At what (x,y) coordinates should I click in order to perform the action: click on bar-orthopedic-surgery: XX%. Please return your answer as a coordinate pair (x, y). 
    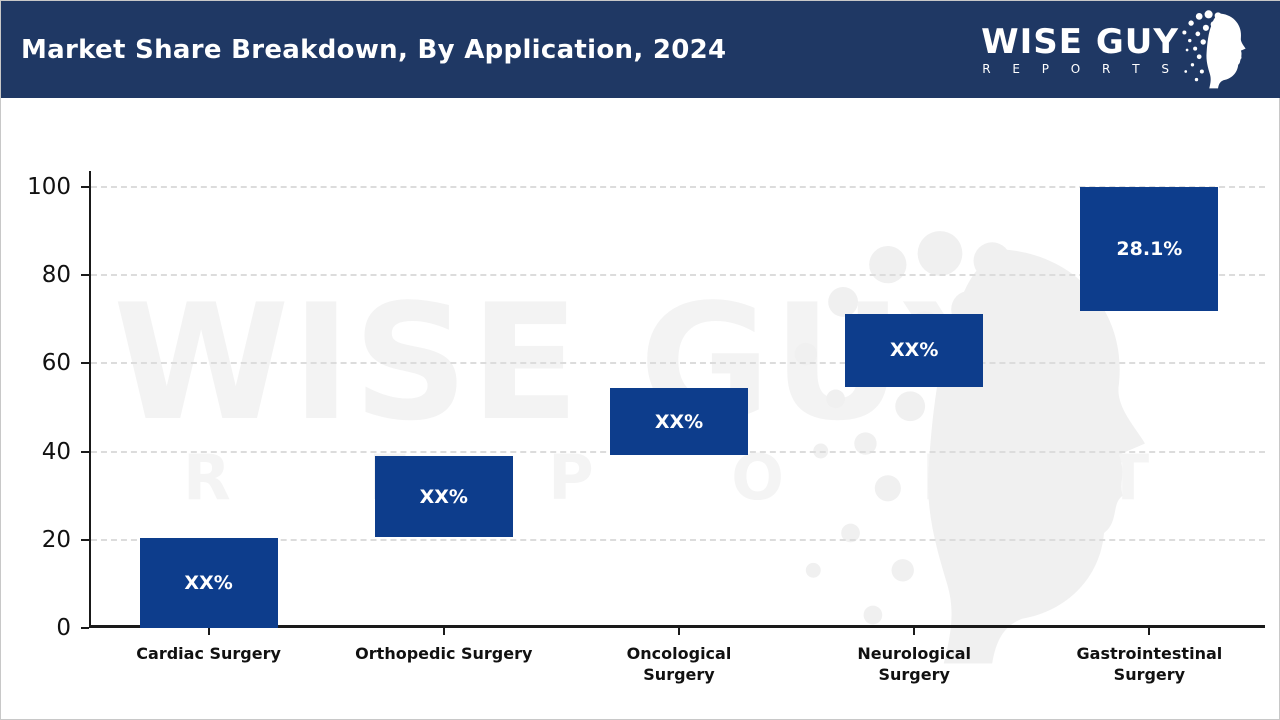
    Looking at the image, I should click on (443, 497).